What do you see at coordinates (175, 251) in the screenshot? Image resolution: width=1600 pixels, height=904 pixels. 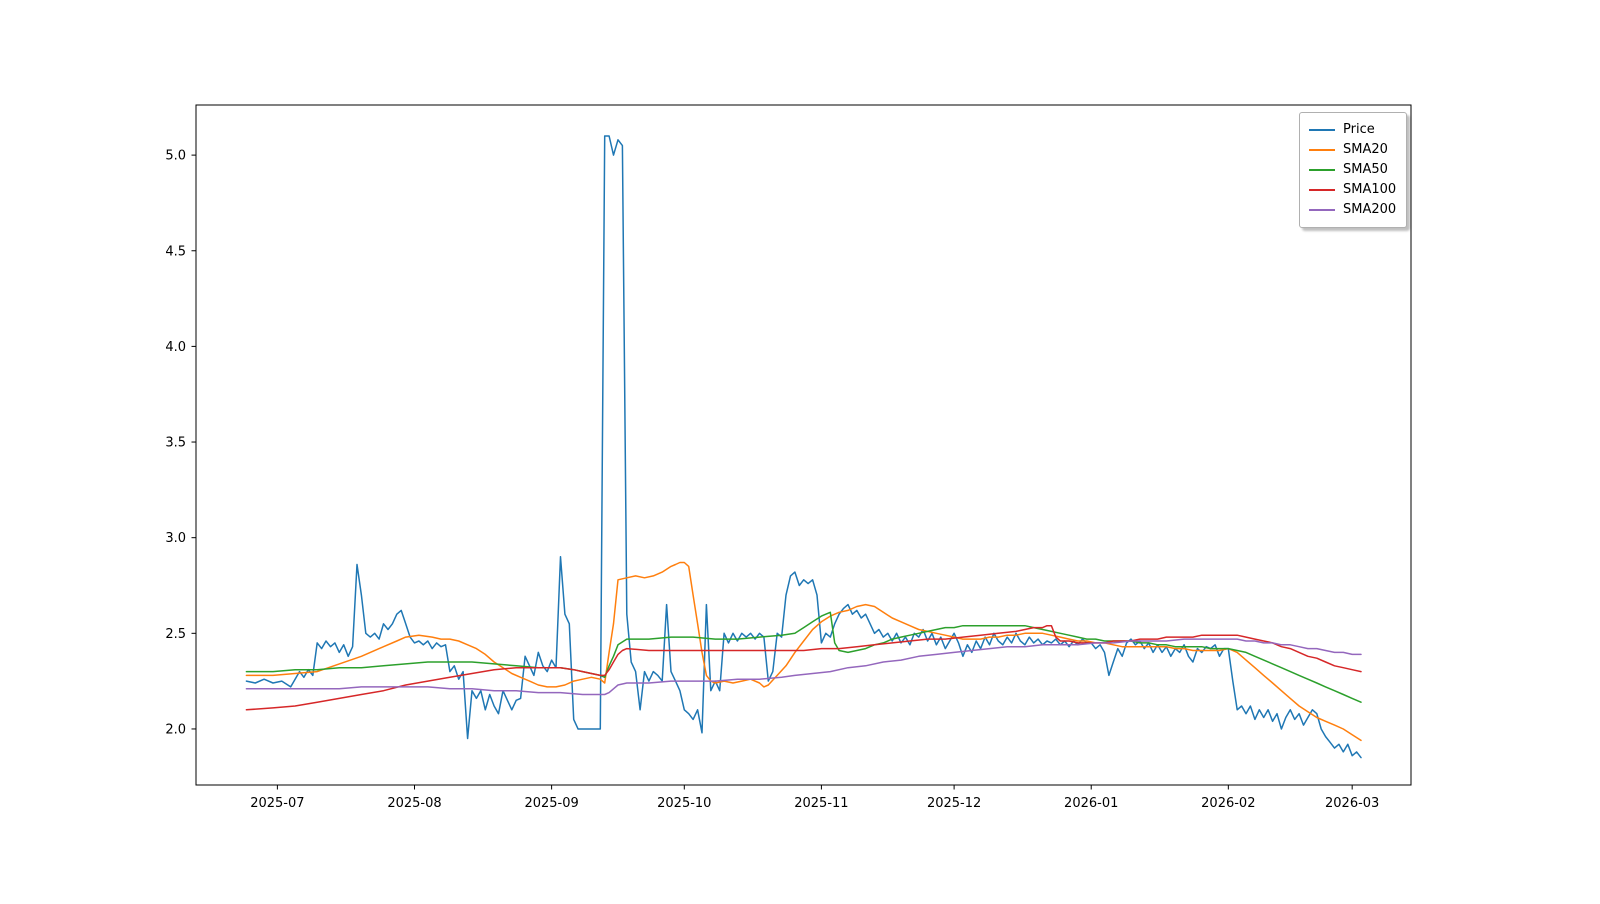 I see `y-tick-label: 4.5` at bounding box center [175, 251].